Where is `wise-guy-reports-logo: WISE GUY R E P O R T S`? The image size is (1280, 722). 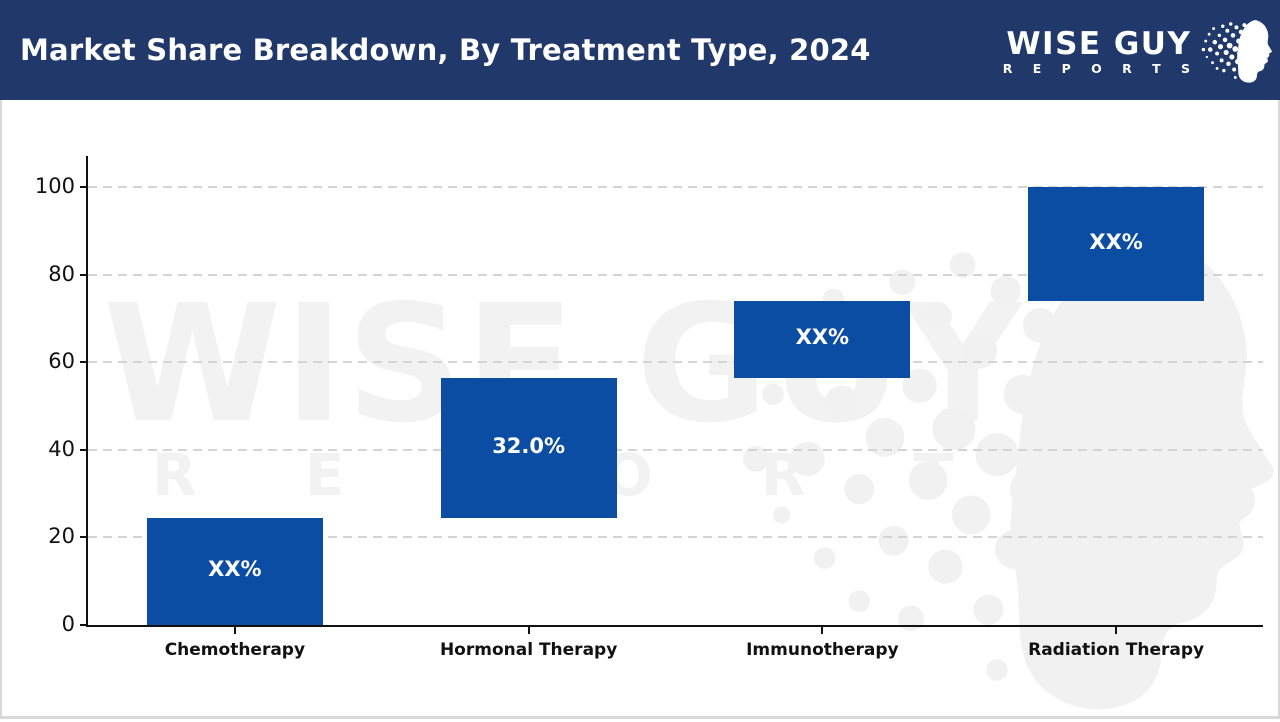
wise-guy-reports-logo: WISE GUY R E P O R T S is located at coordinates (1137, 51).